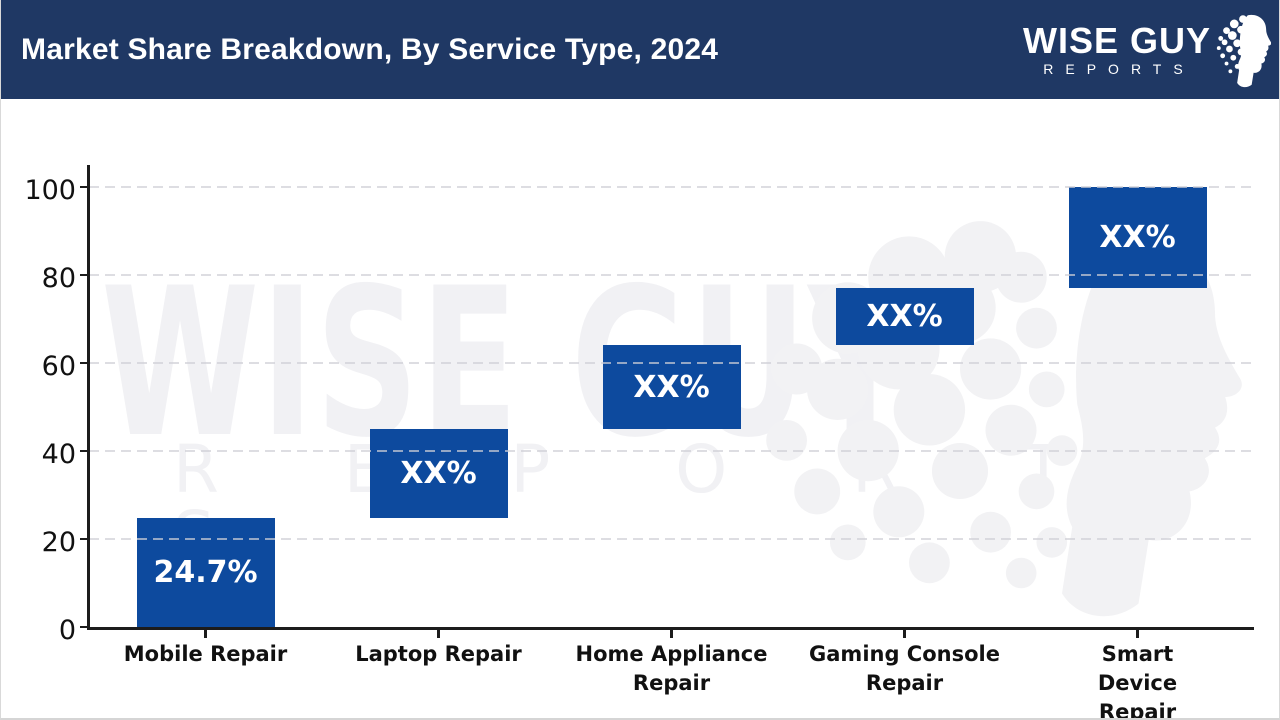 The image size is (1280, 720). I want to click on y-tick-label: 20, so click(58, 542).